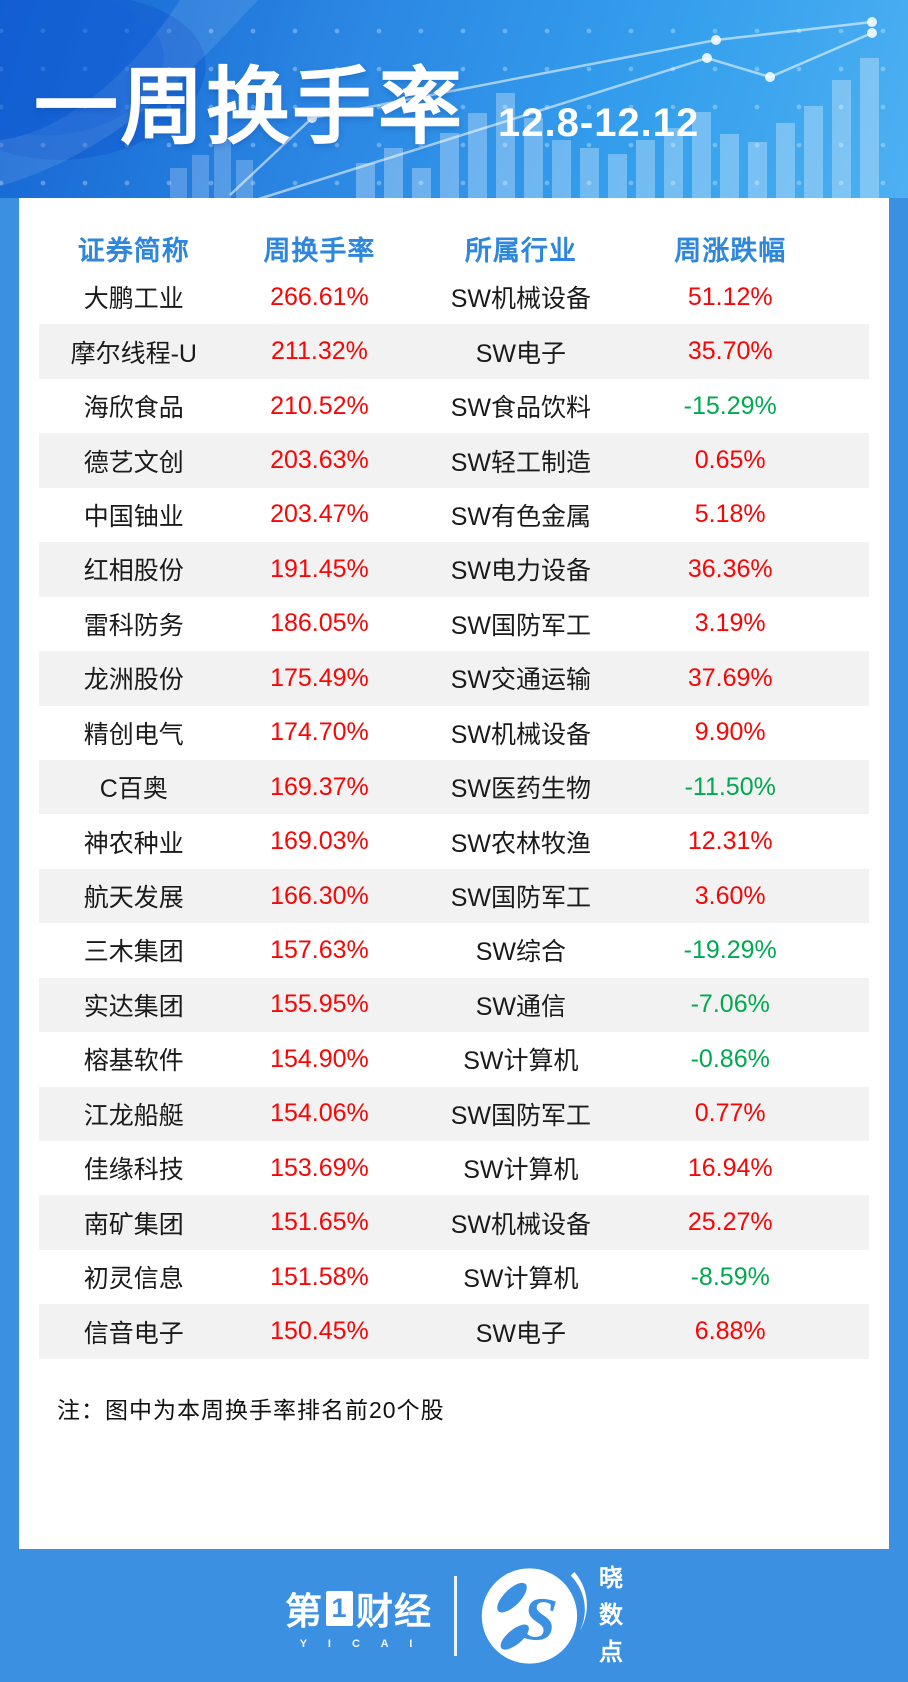 Image resolution: width=908 pixels, height=1682 pixels. I want to click on cell-name: 雷科防务, so click(133, 625).